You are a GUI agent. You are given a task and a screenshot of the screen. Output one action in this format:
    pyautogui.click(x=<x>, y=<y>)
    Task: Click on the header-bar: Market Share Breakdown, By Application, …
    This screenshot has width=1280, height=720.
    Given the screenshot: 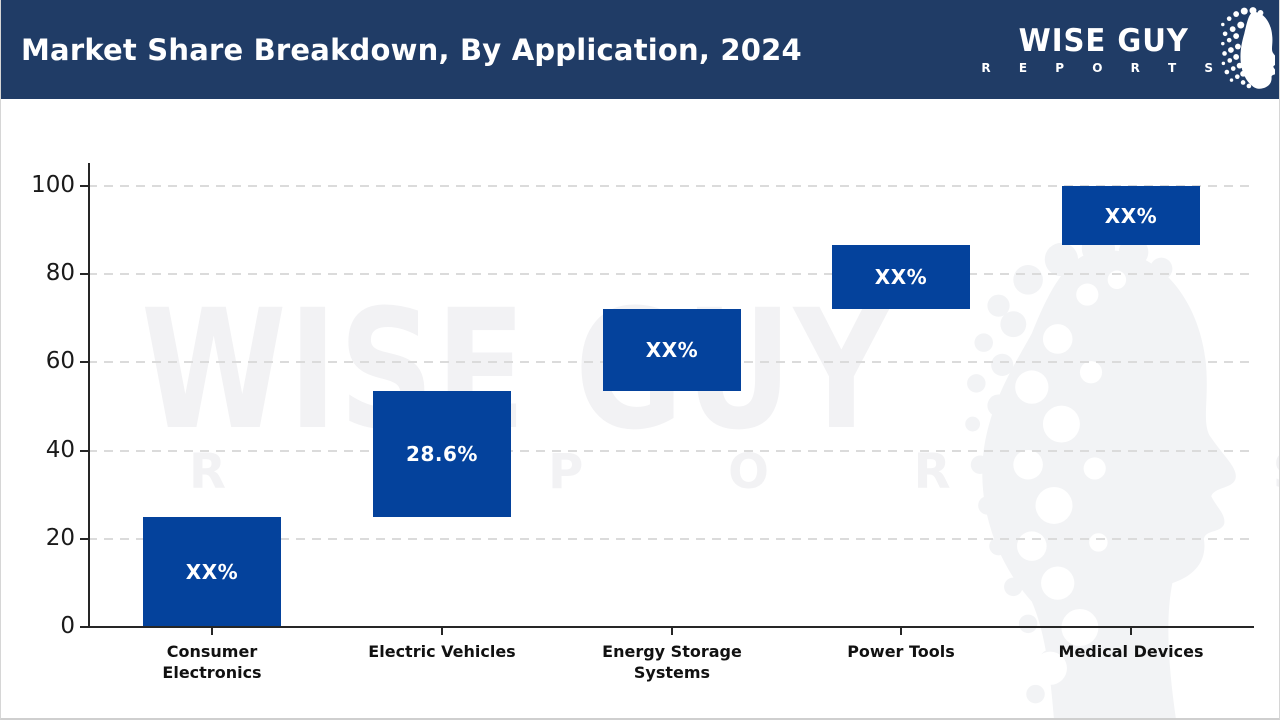 What is the action you would take?
    pyautogui.click(x=640, y=49)
    